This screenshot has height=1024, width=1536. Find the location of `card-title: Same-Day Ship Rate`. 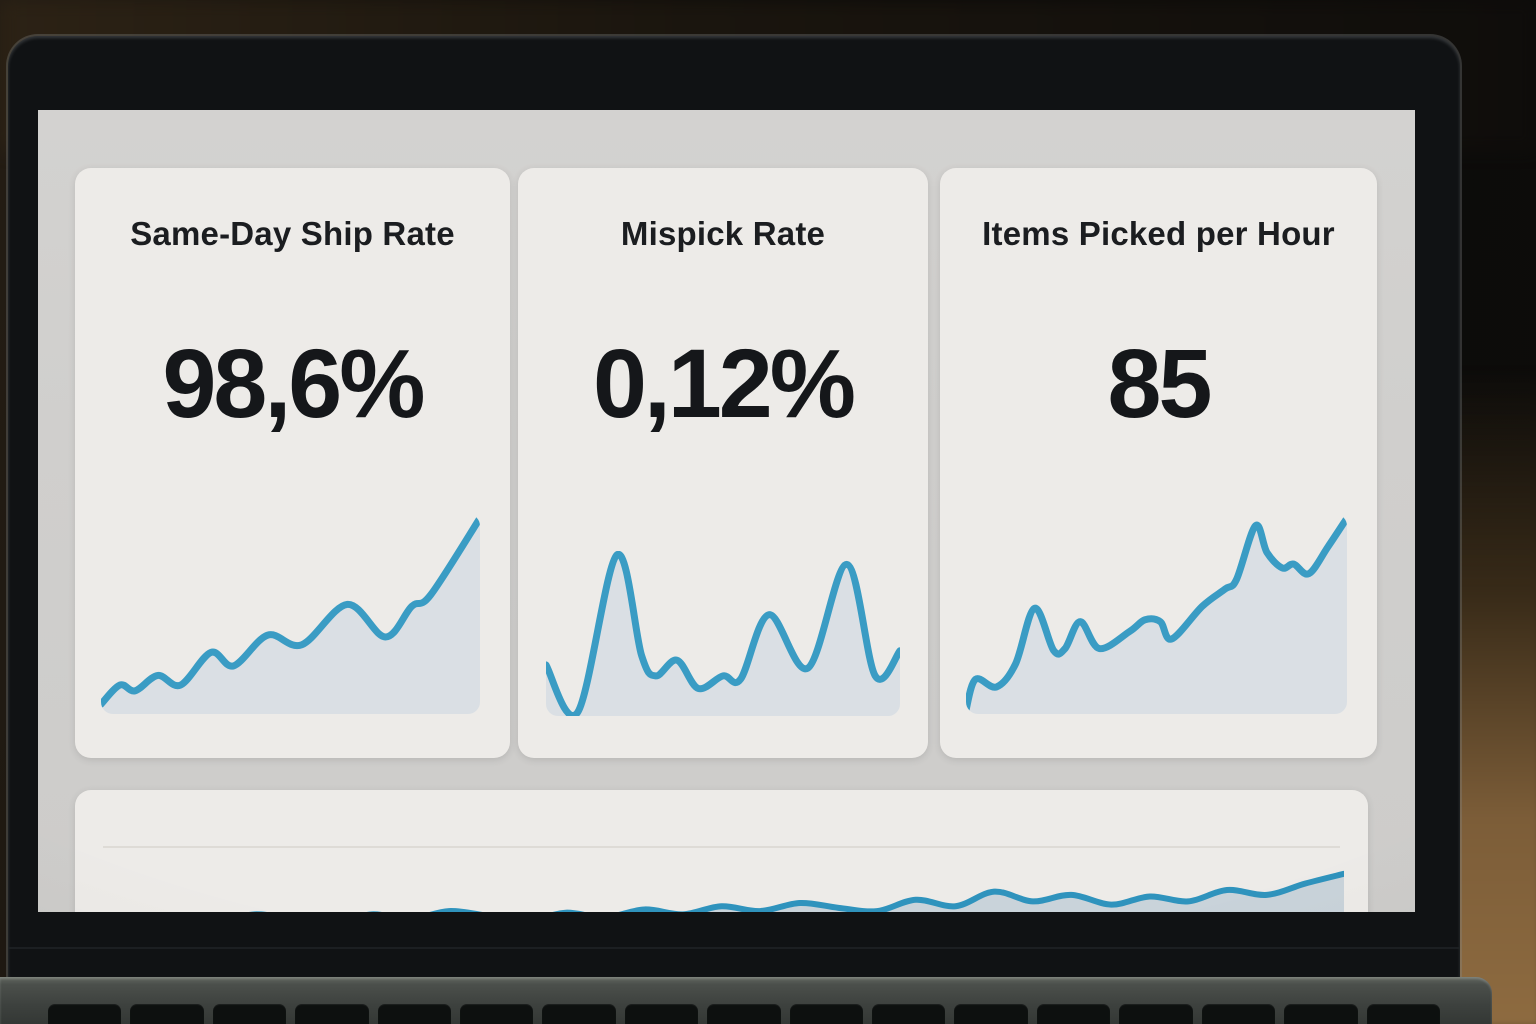

card-title: Same-Day Ship Rate is located at coordinates (292, 233).